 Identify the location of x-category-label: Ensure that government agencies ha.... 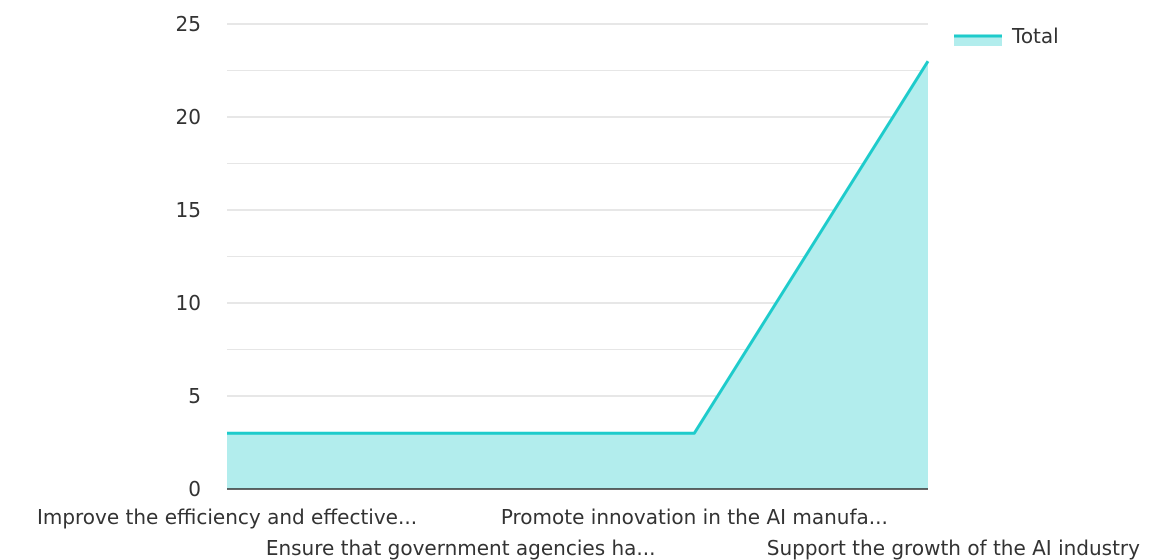
(461, 548).